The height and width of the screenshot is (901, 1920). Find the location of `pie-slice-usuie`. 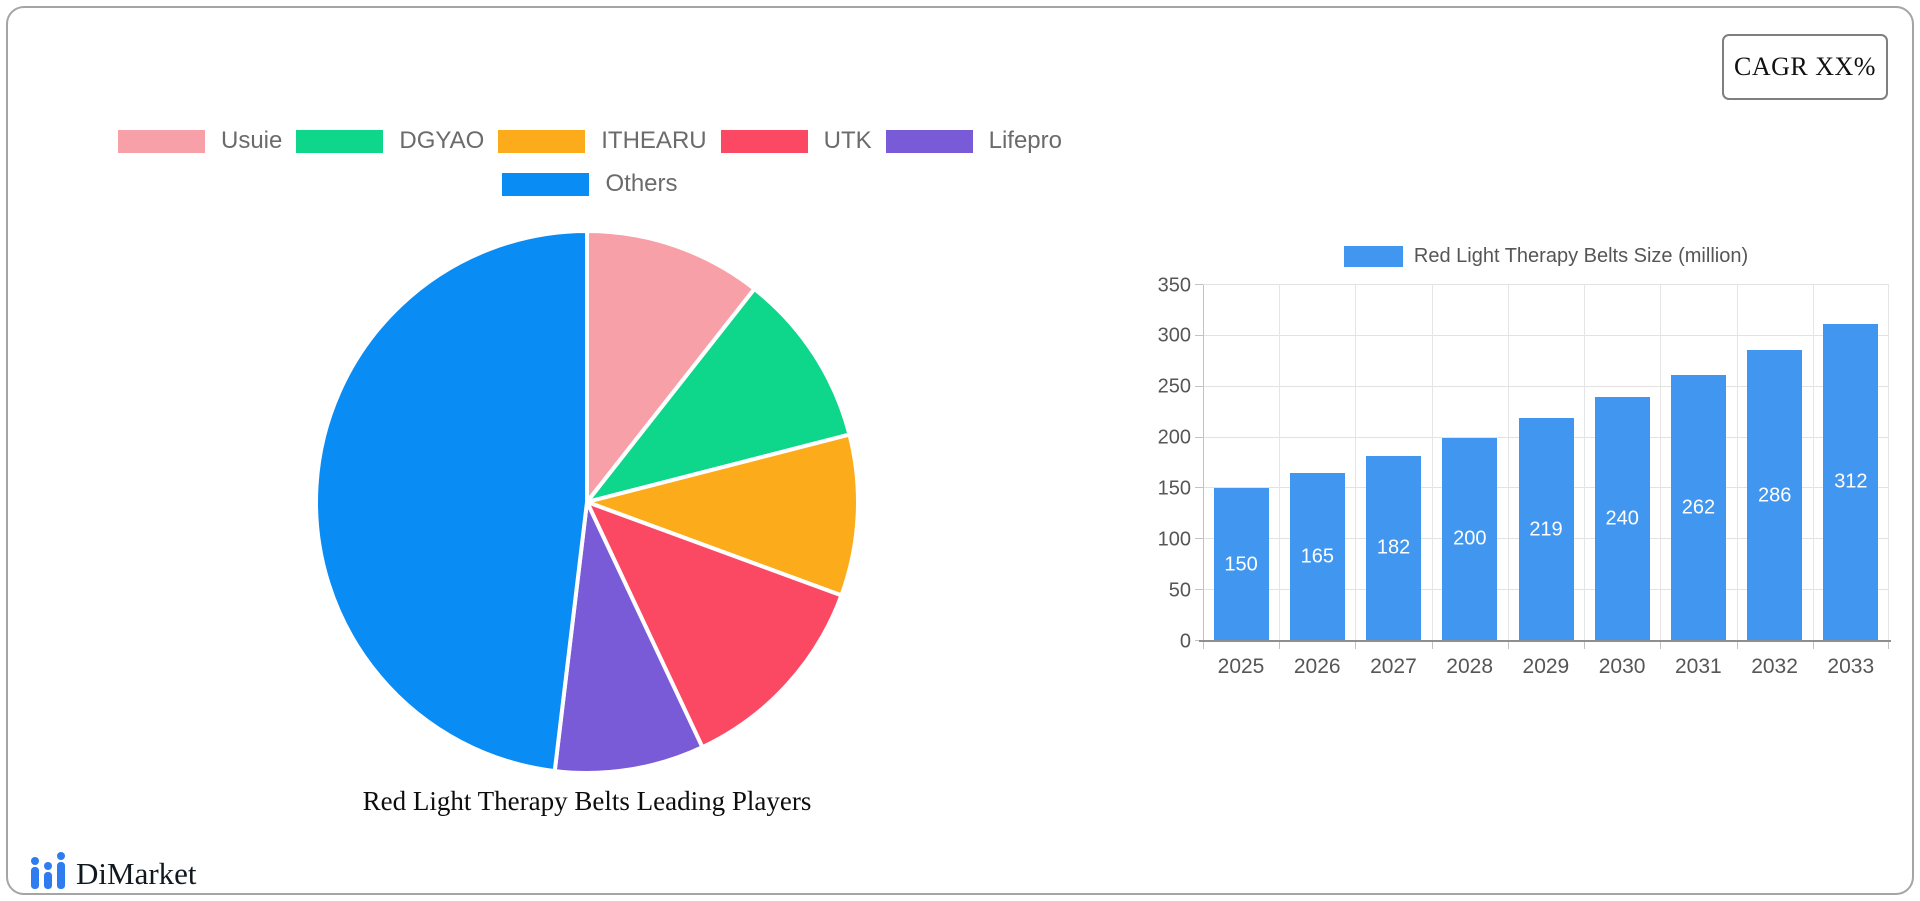

pie-slice-usuie is located at coordinates (671, 366).